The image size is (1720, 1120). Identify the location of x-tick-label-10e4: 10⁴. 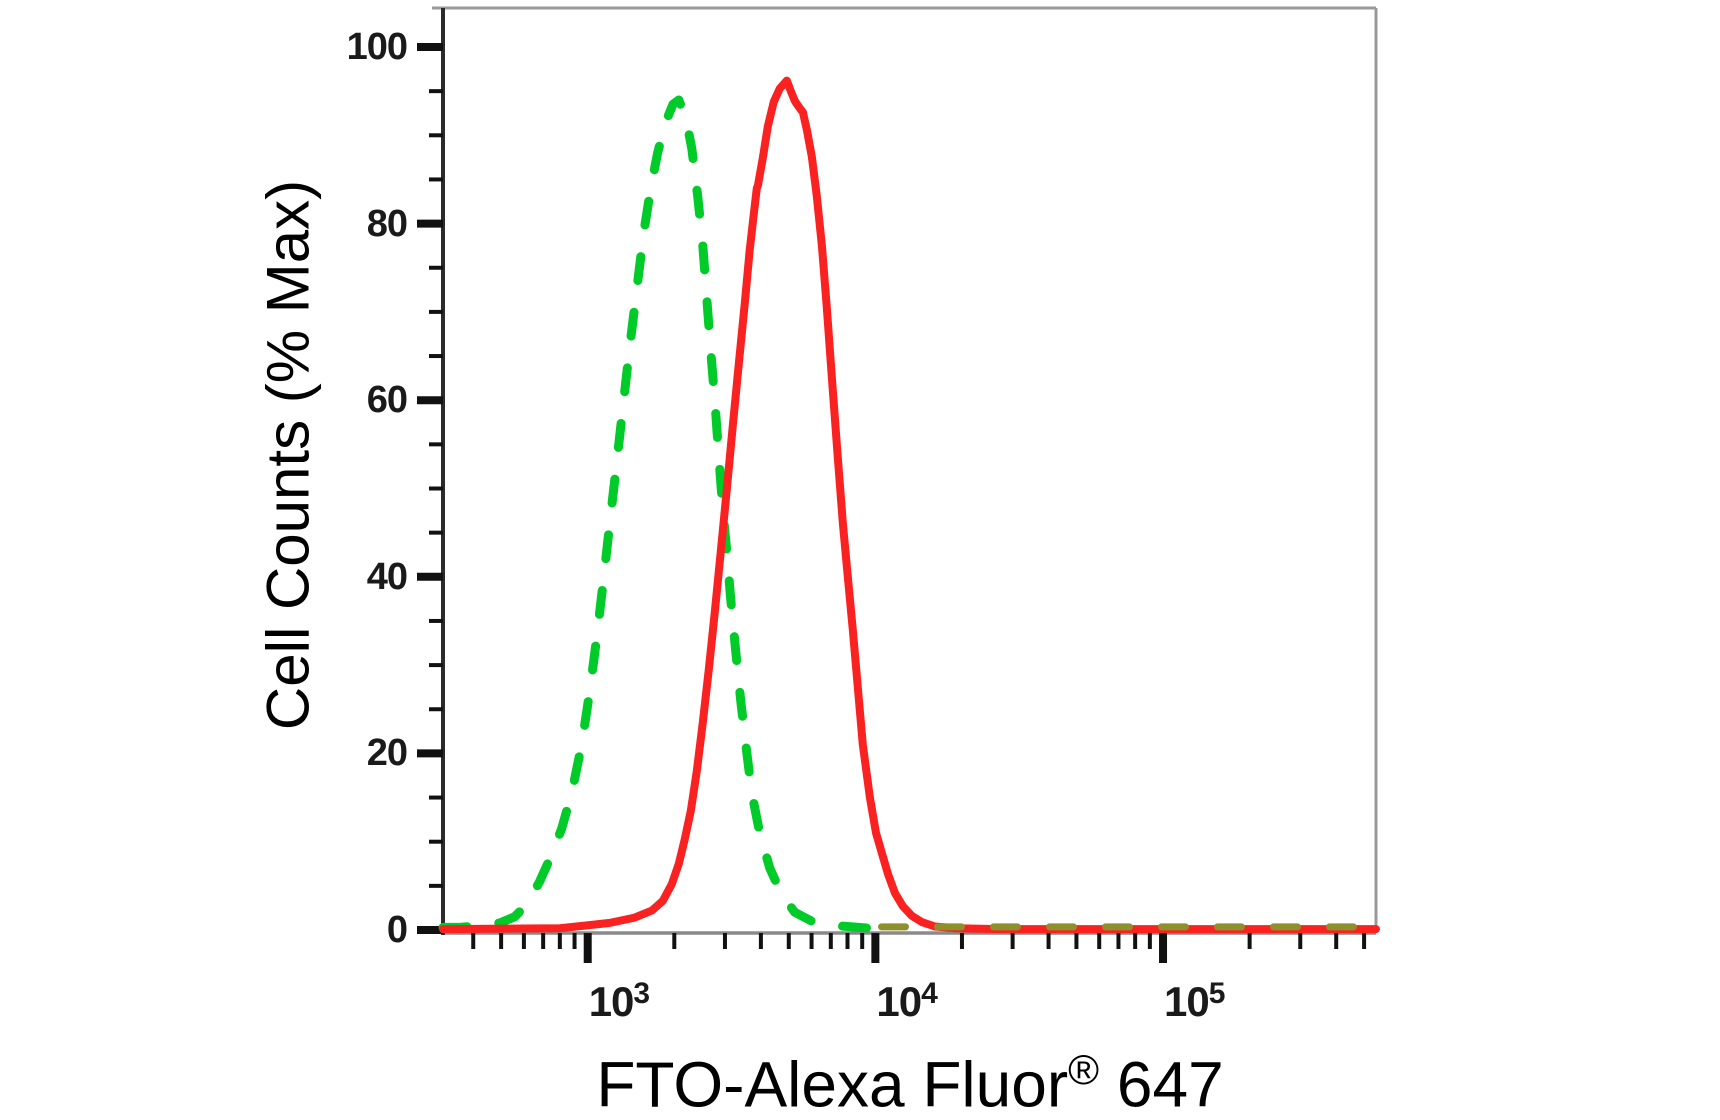
(906, 1001).